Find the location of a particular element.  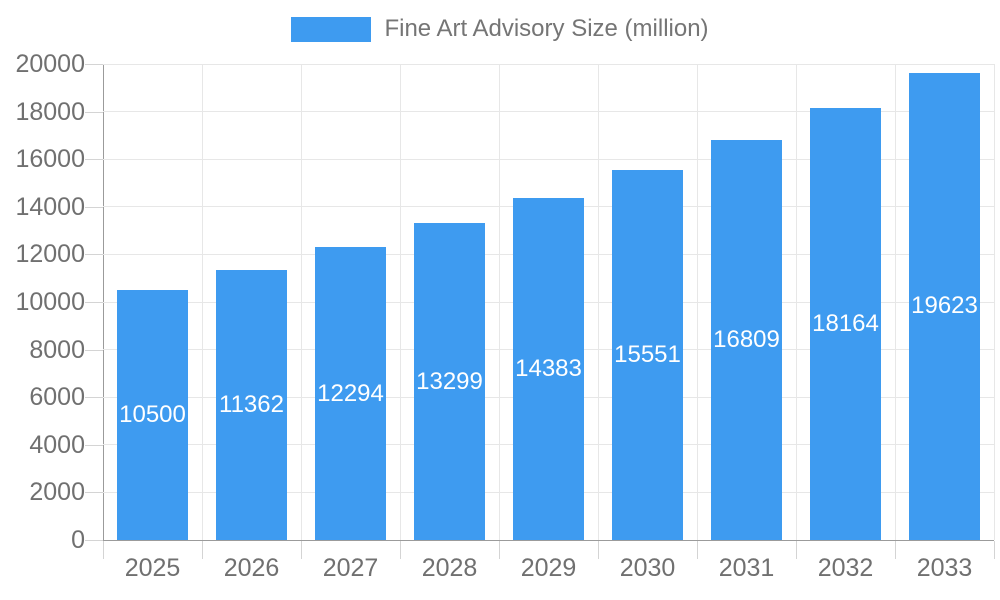

bar-value-label: 11362 is located at coordinates (251, 404).